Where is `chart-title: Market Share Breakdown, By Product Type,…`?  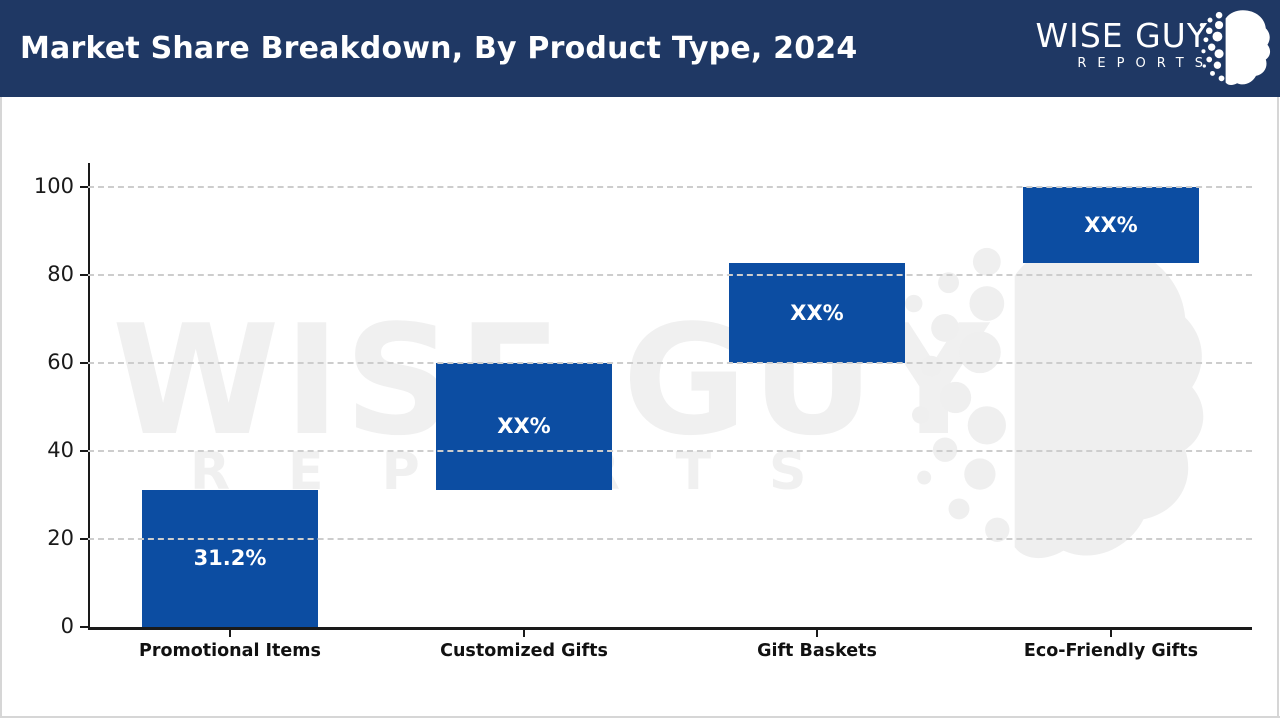 chart-title: Market Share Breakdown, By Product Type,… is located at coordinates (439, 48).